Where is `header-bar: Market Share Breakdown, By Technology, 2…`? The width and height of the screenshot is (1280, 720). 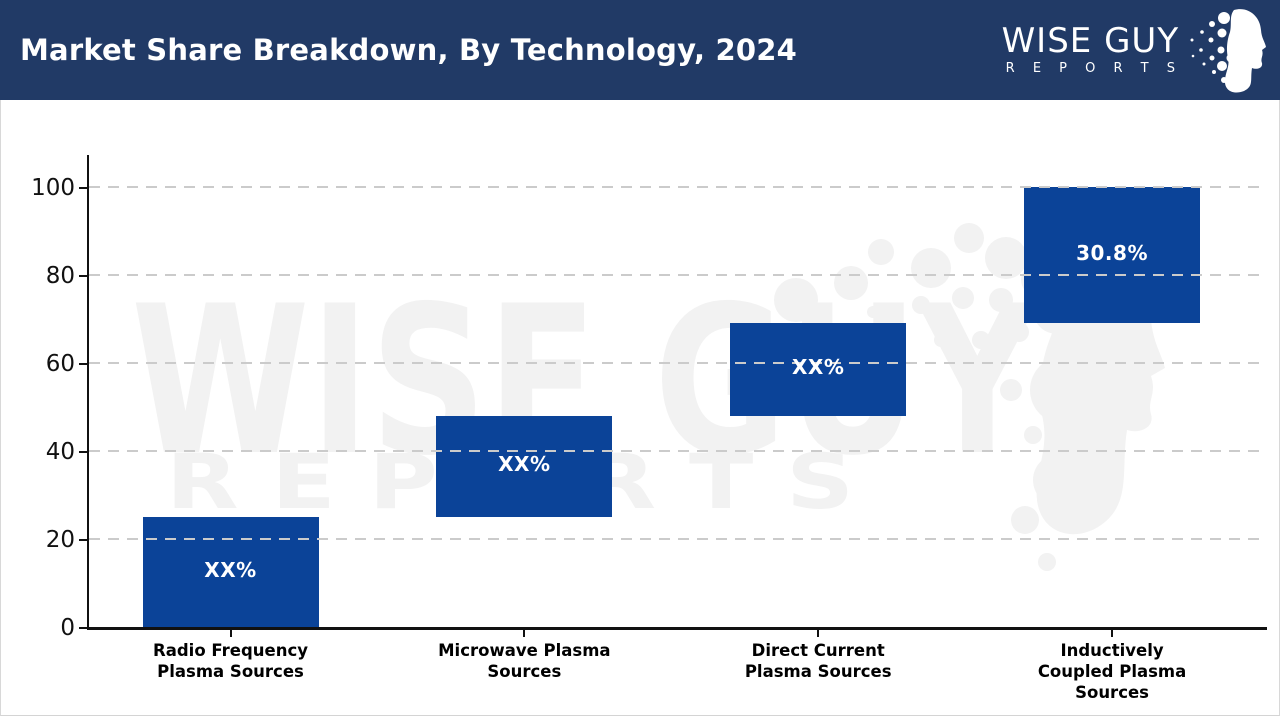 header-bar: Market Share Breakdown, By Technology, 2… is located at coordinates (640, 50).